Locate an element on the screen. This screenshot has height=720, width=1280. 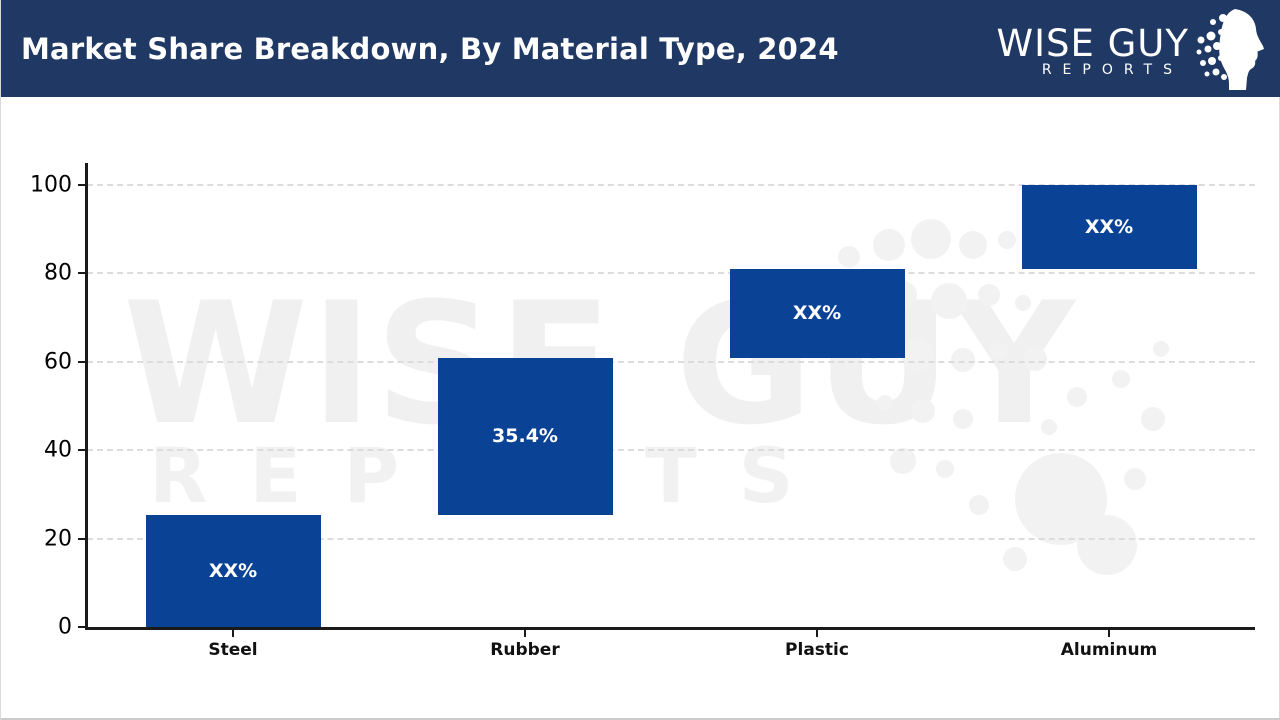
bar-plastic is located at coordinates (817, 313).